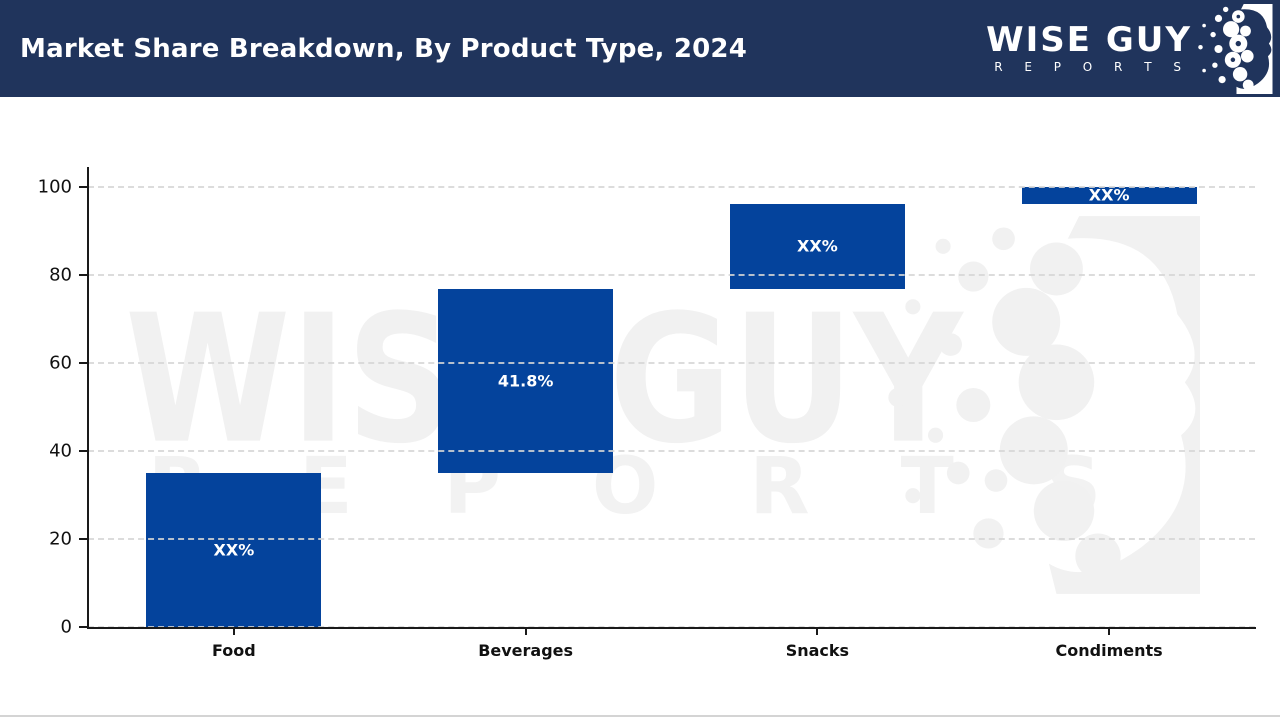 The width and height of the screenshot is (1280, 720). I want to click on y-tick-label-100: 100, so click(54, 187).